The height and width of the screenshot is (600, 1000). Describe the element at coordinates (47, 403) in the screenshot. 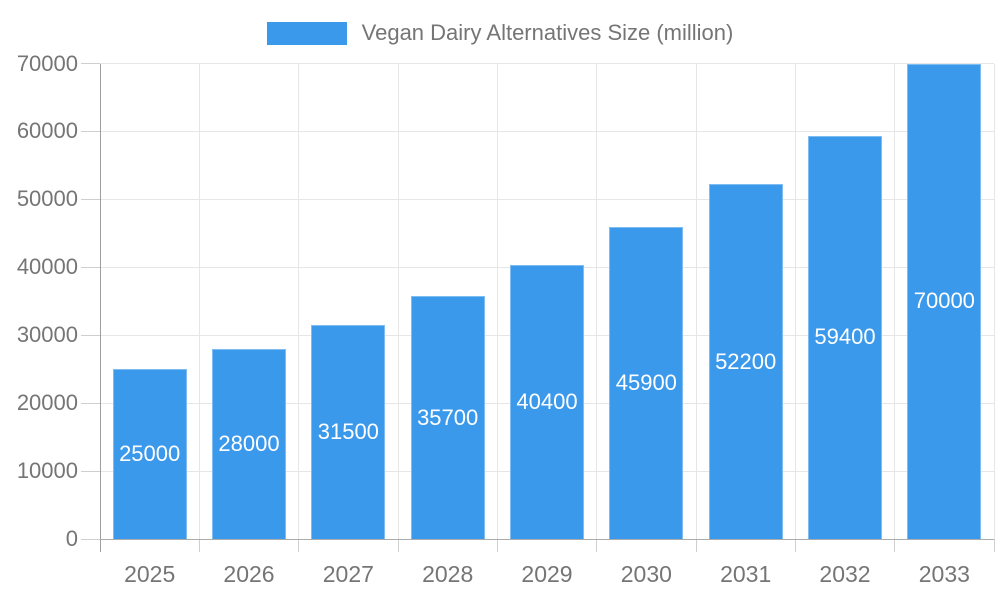

I see `y-axis-label: 20000` at that location.